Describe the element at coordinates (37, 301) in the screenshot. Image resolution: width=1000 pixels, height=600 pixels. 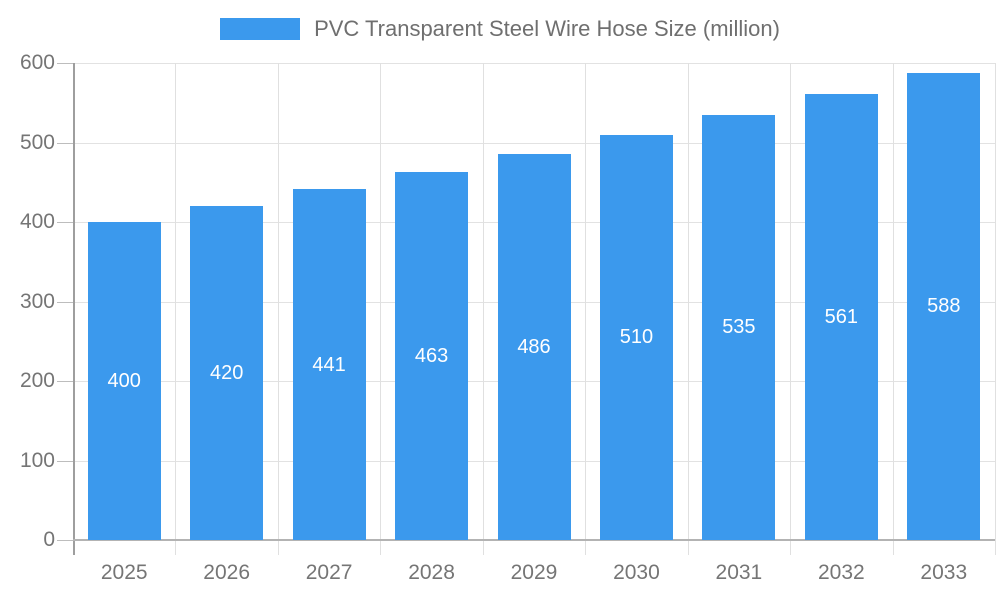
I see `y-axis-tick-label: 300` at that location.